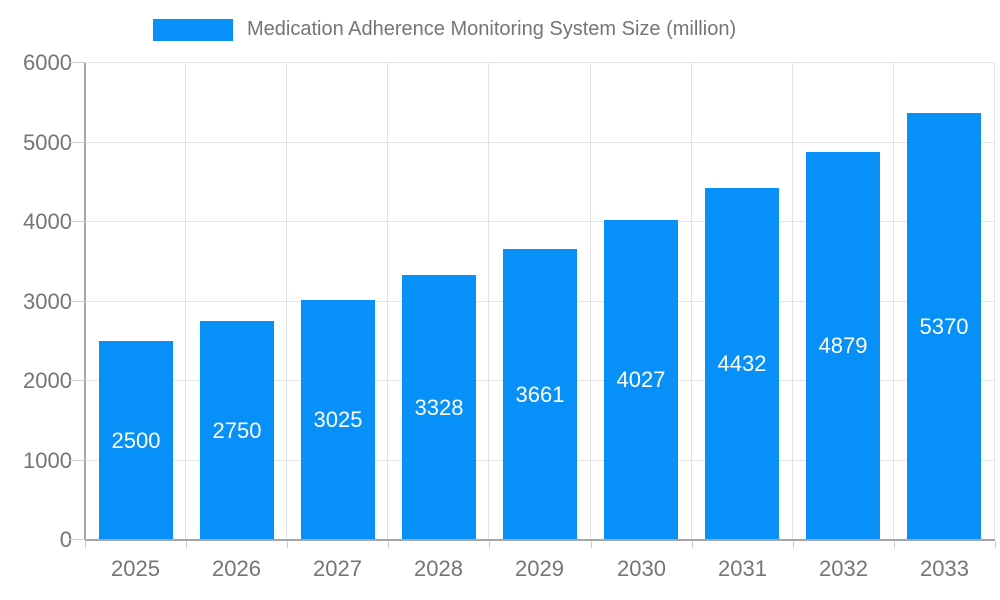 This screenshot has height=600, width=1000. I want to click on x-axis-label-2028: 2028, so click(438, 568).